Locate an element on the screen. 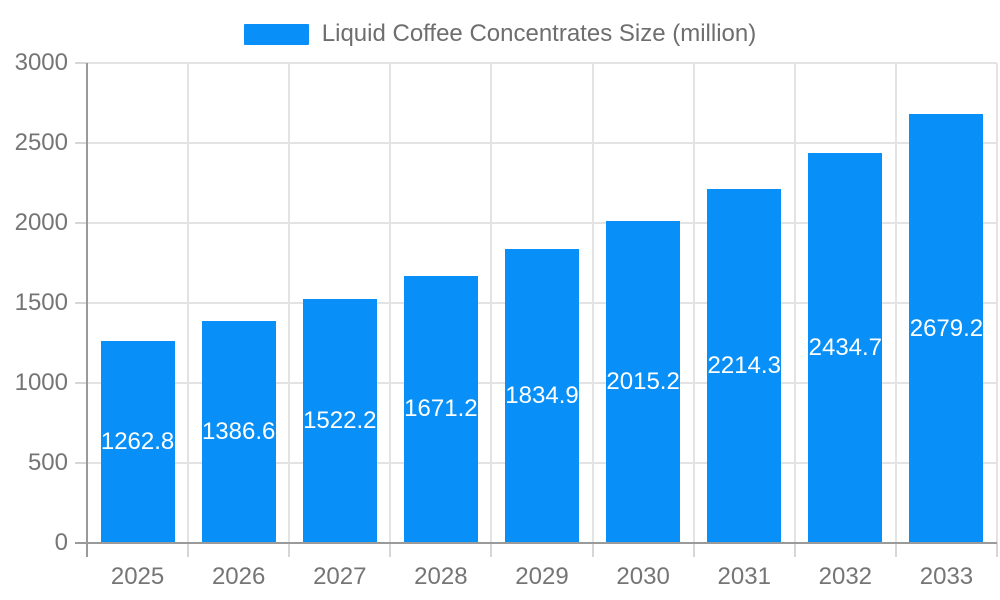  bar-value-label: 2214.3 is located at coordinates (744, 365).